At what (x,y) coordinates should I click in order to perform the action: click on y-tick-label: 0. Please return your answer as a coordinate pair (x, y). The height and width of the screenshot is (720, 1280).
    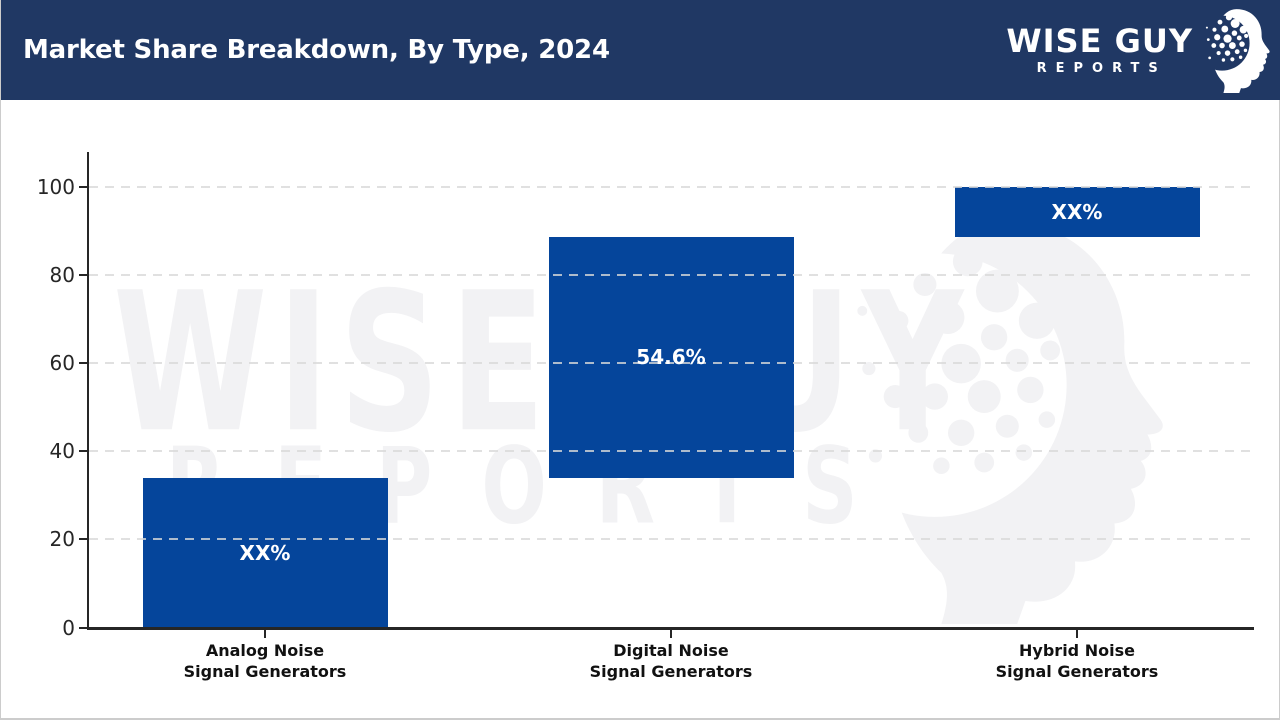
    Looking at the image, I should click on (68, 627).